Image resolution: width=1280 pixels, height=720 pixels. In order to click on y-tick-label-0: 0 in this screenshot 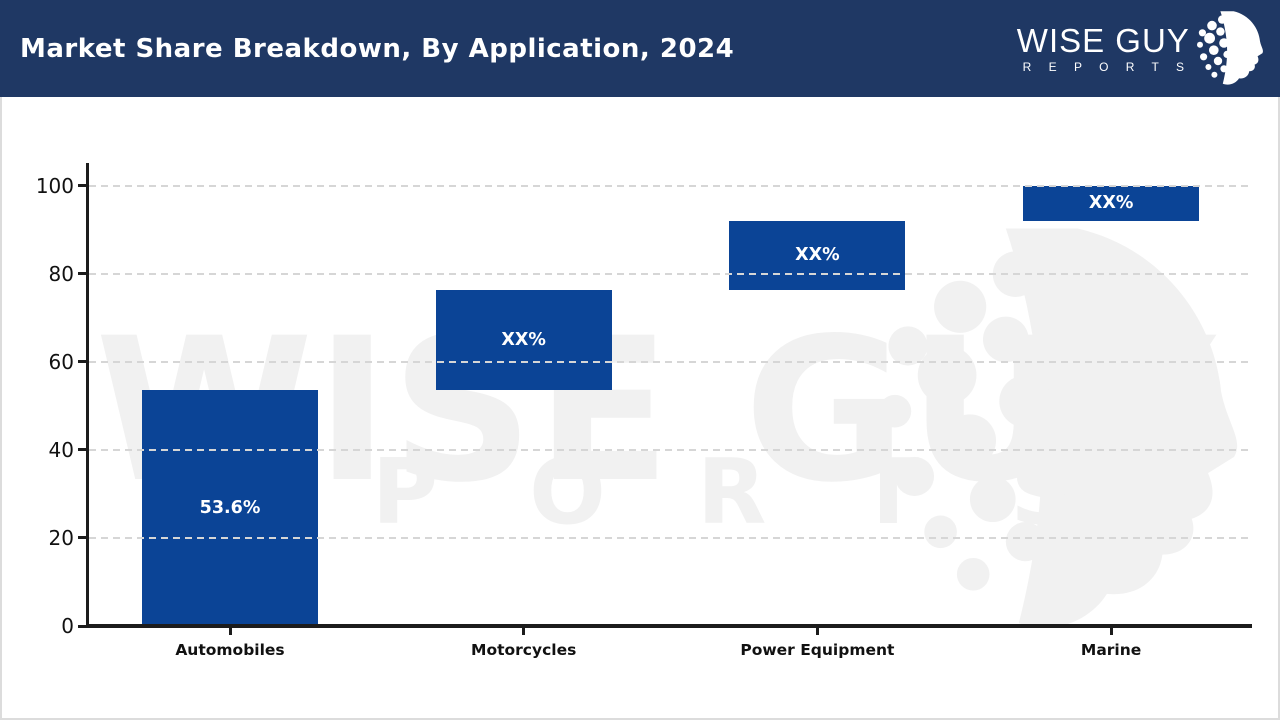, I will do `click(67, 626)`.